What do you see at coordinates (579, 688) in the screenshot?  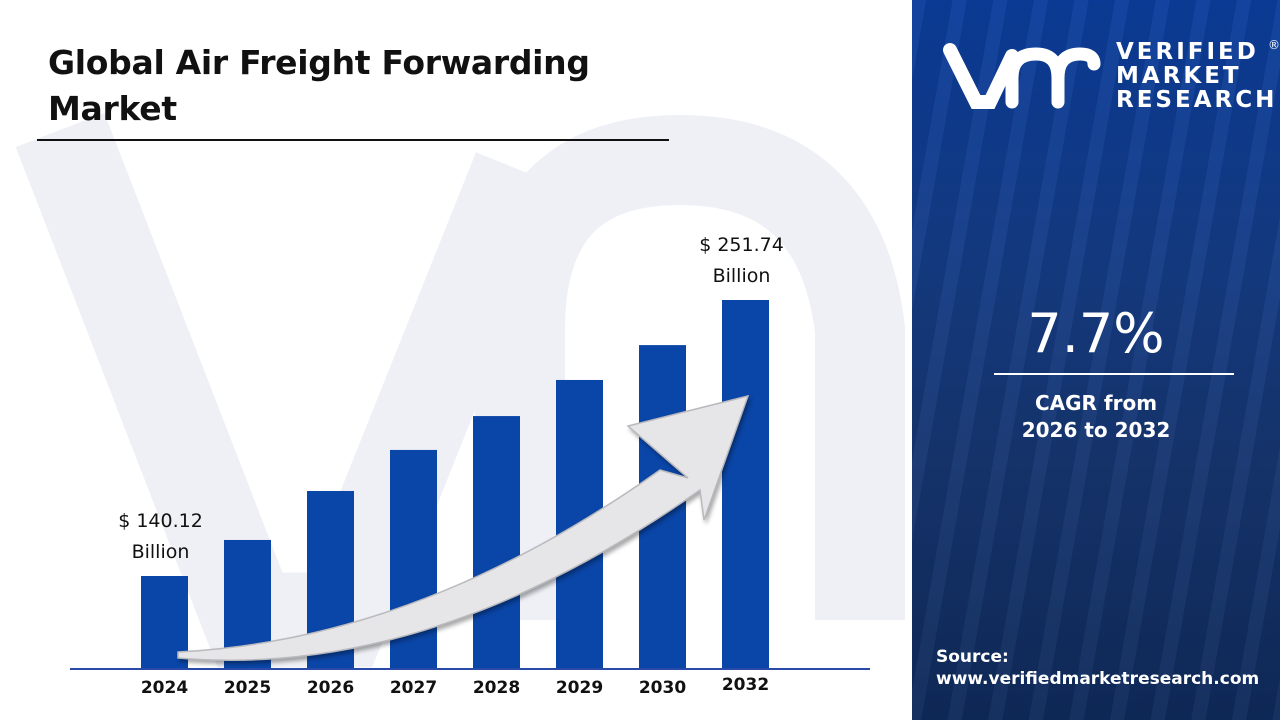 I see `x-tick-label: 2029` at bounding box center [579, 688].